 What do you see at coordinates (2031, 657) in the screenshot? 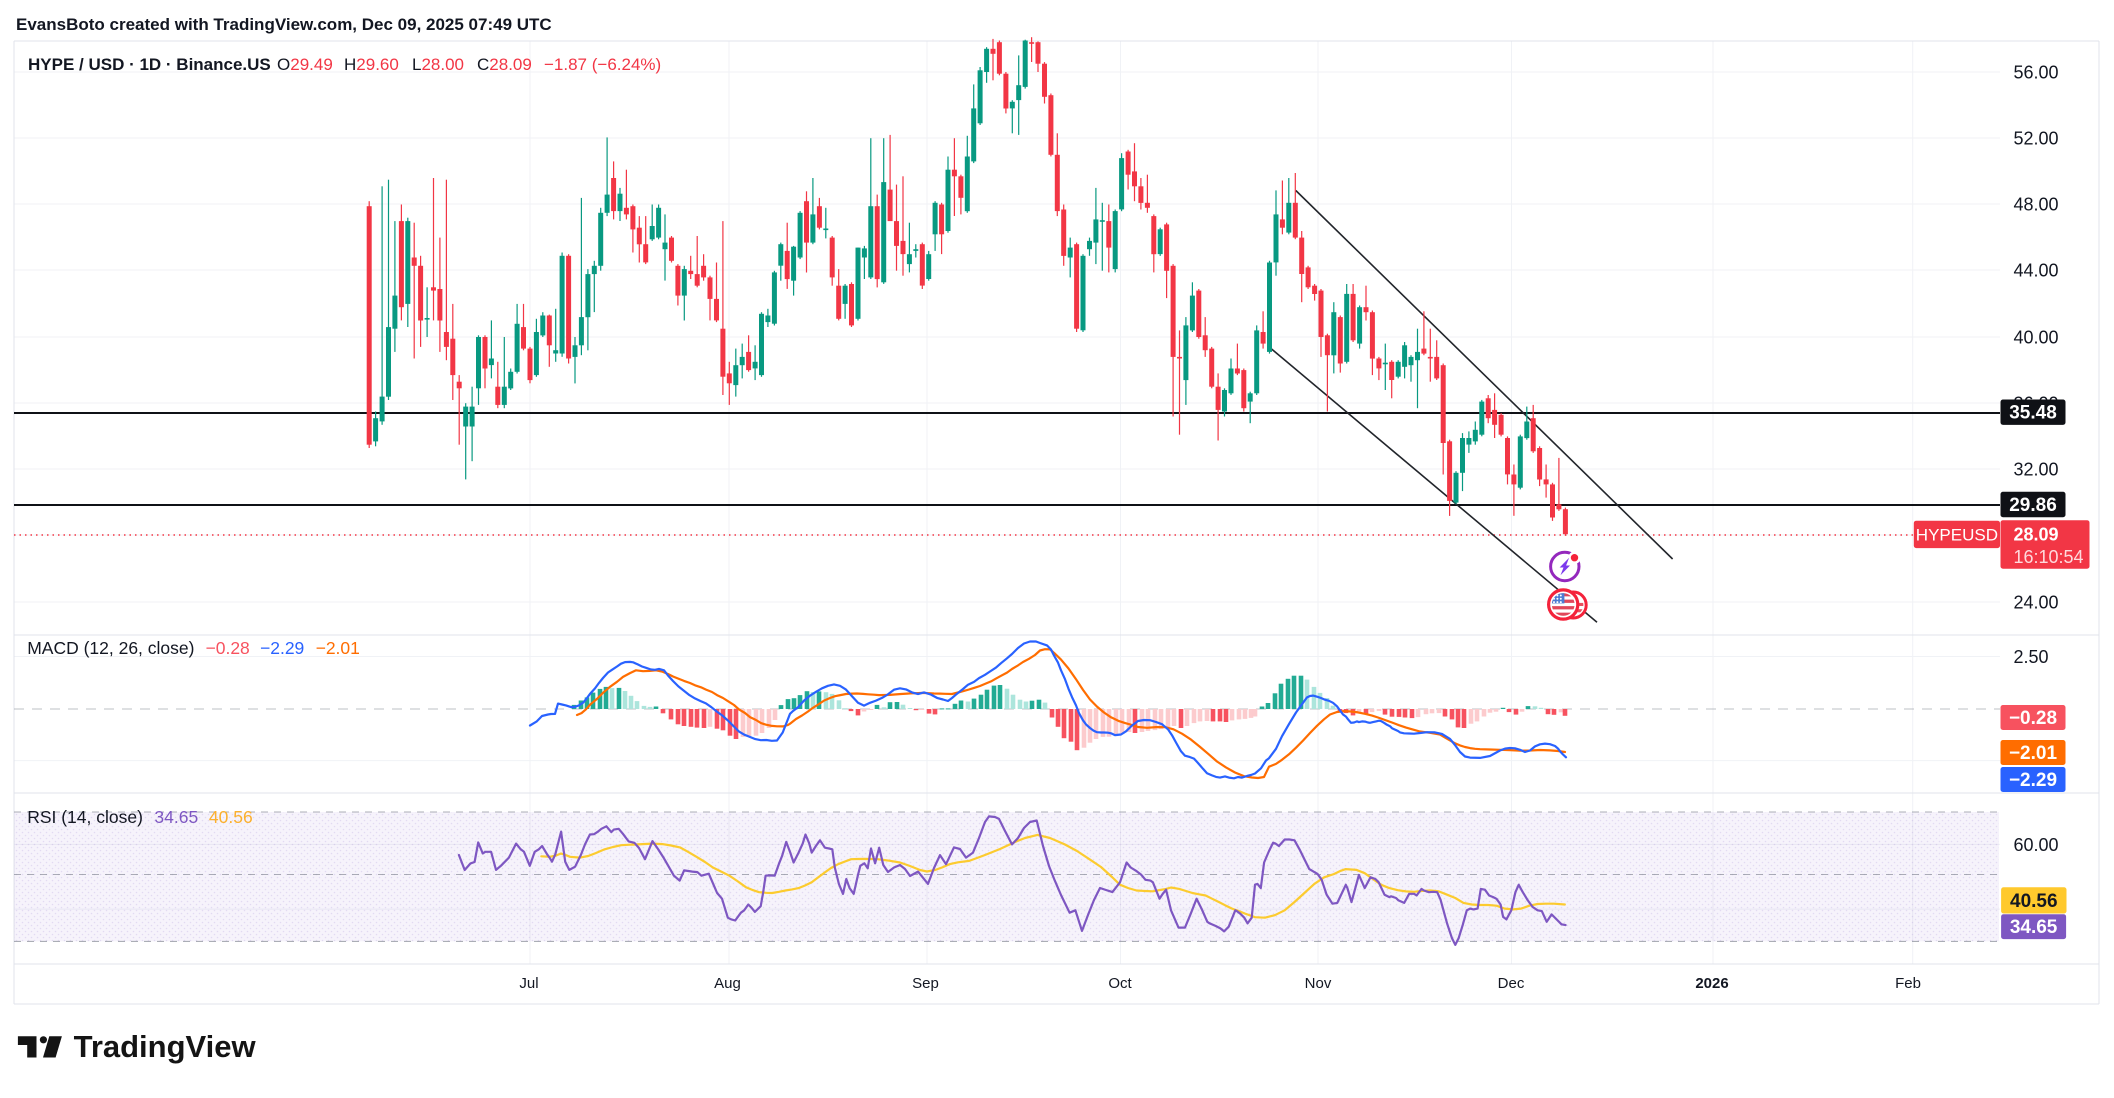
I see `svg-text: 2.50` at bounding box center [2031, 657].